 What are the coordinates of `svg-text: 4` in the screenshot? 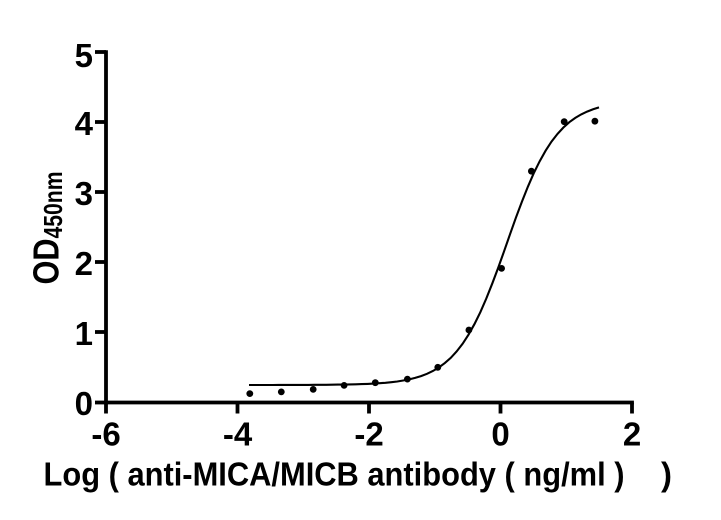 It's located at (84, 123).